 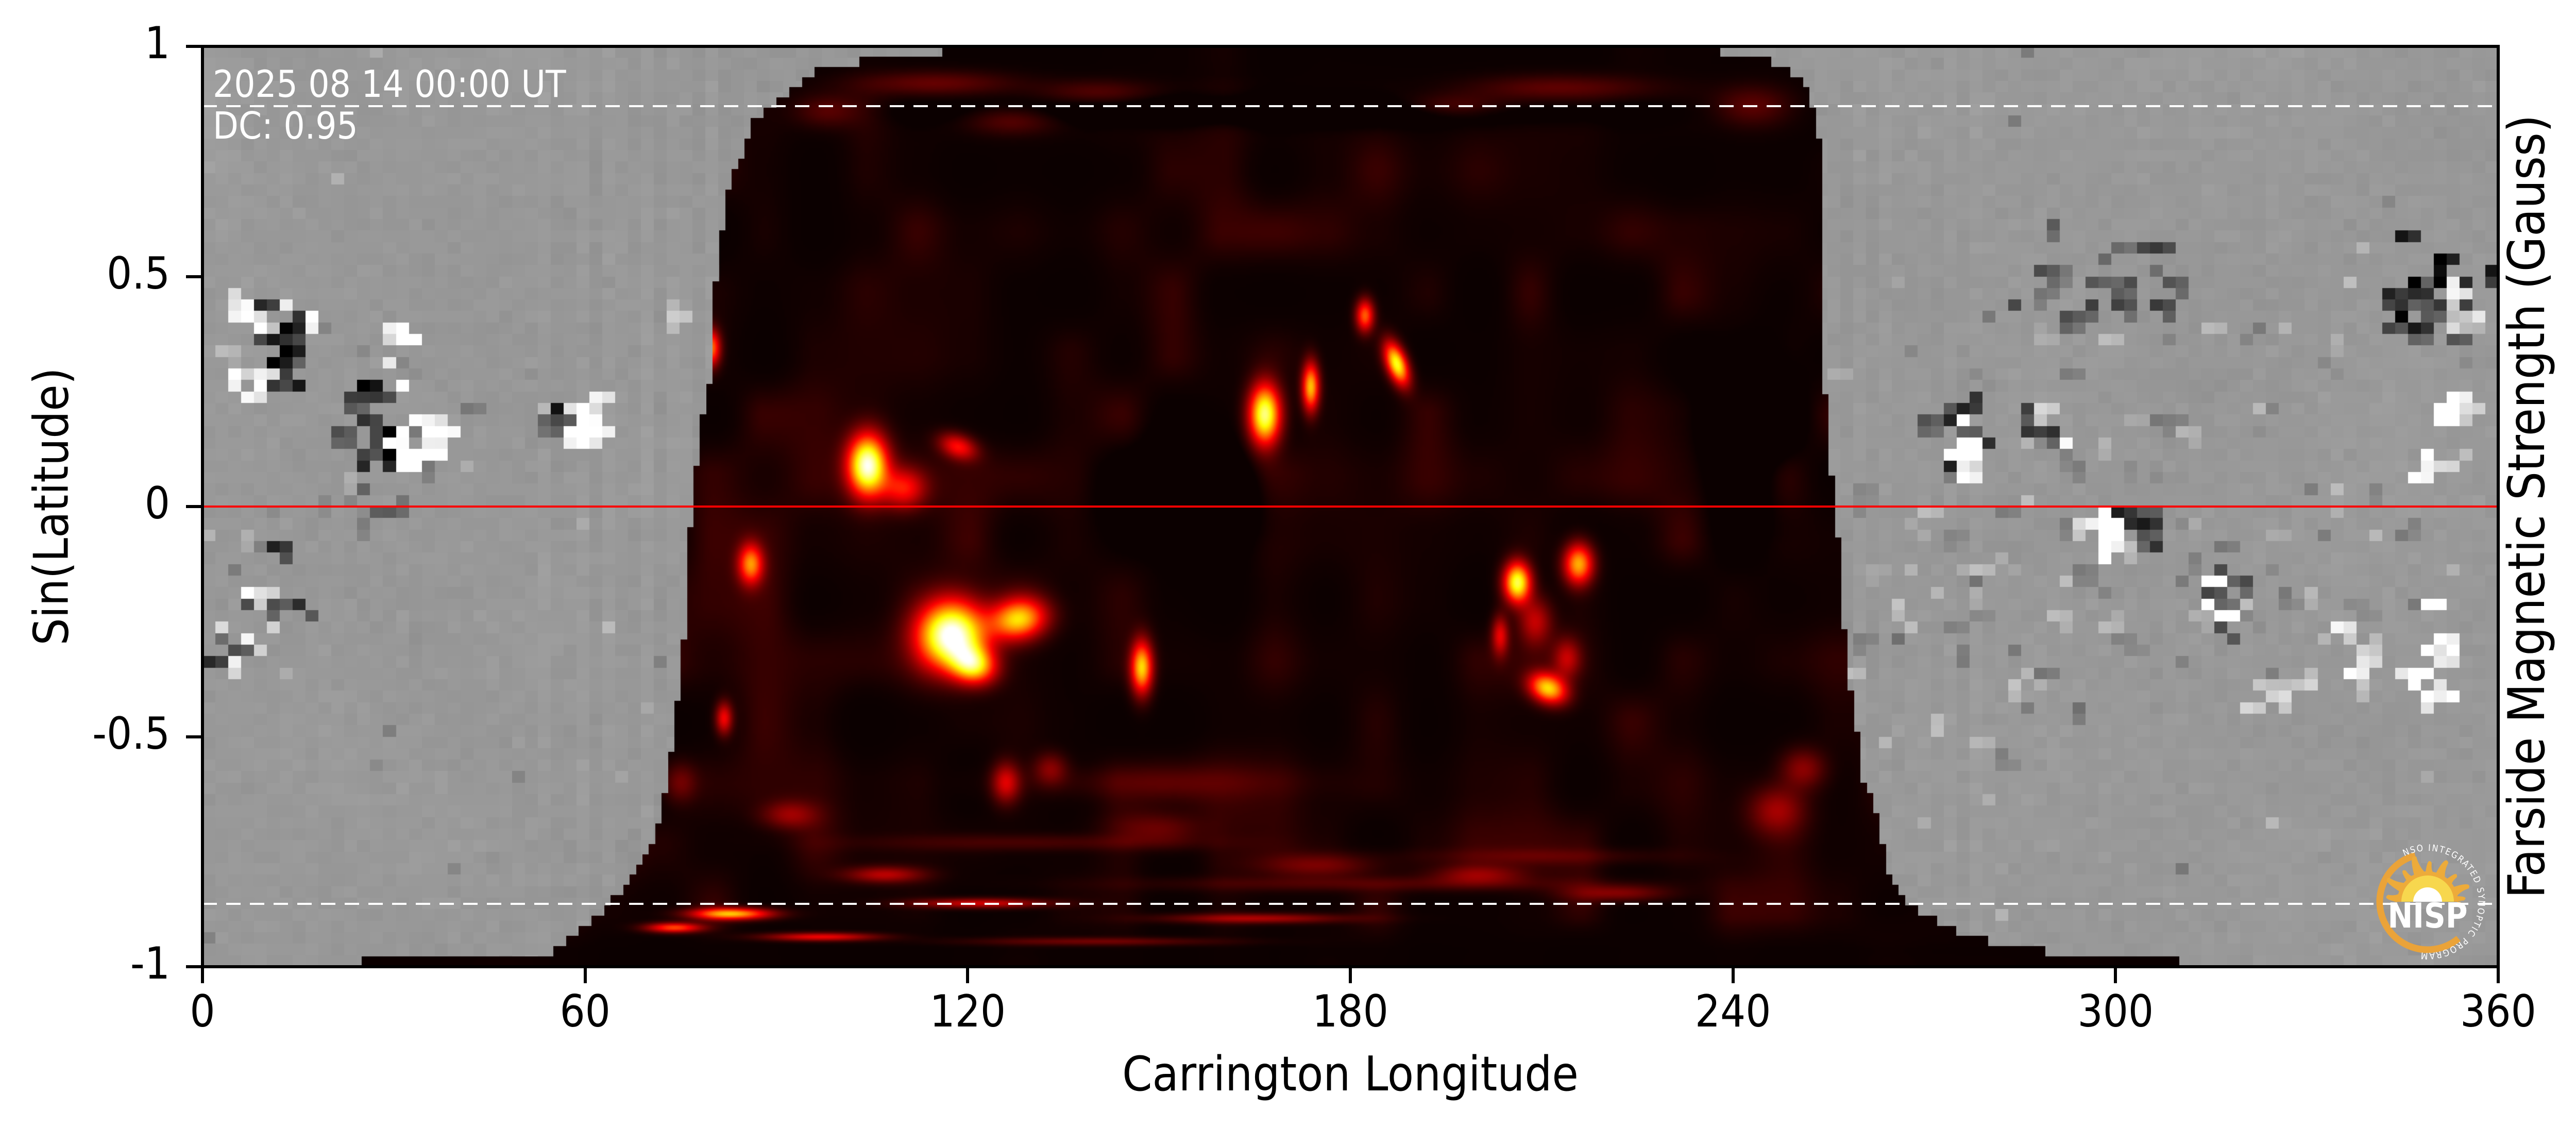 What do you see at coordinates (157, 504) in the screenshot?
I see `y-tick-label-0: 0` at bounding box center [157, 504].